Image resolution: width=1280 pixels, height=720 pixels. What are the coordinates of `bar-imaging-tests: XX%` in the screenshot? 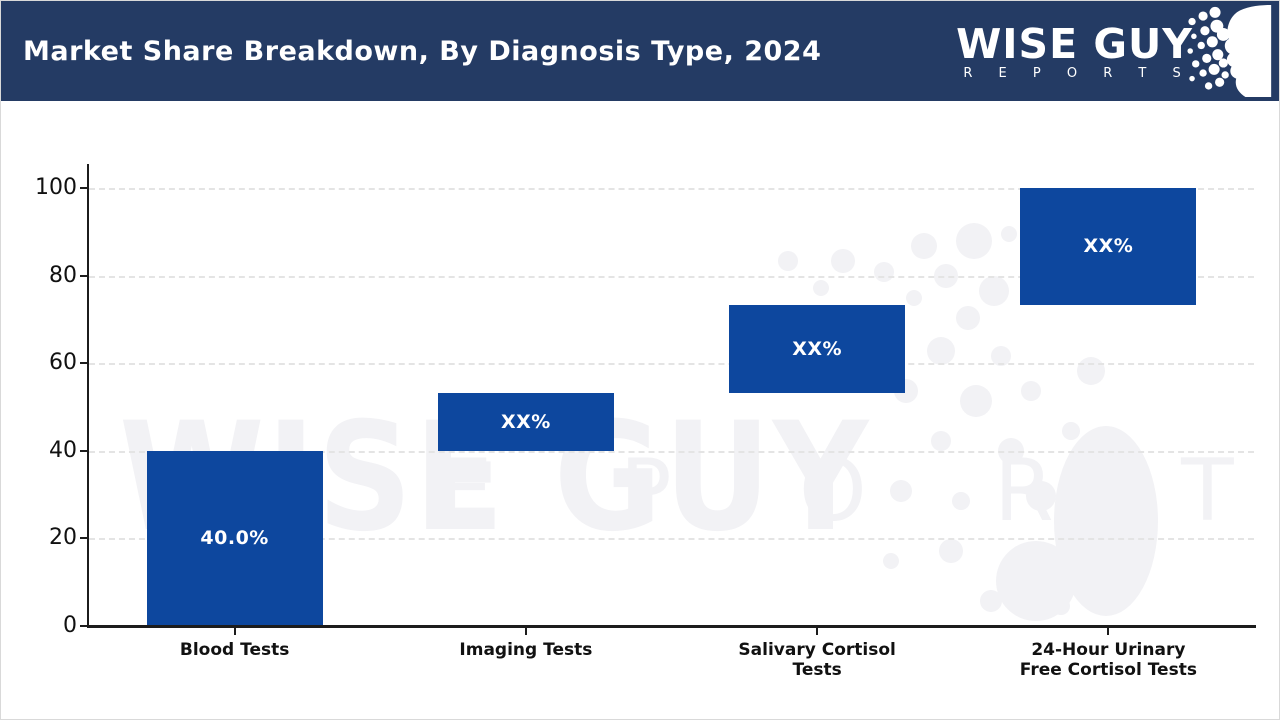 It's located at (525, 421).